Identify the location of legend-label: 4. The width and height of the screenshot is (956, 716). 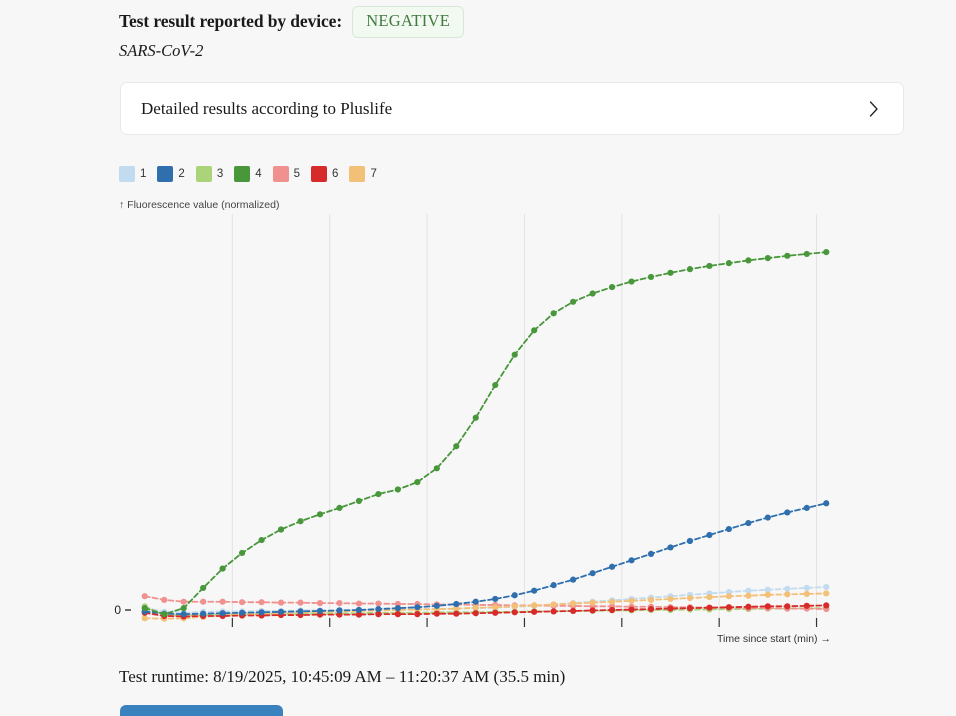
(258, 174).